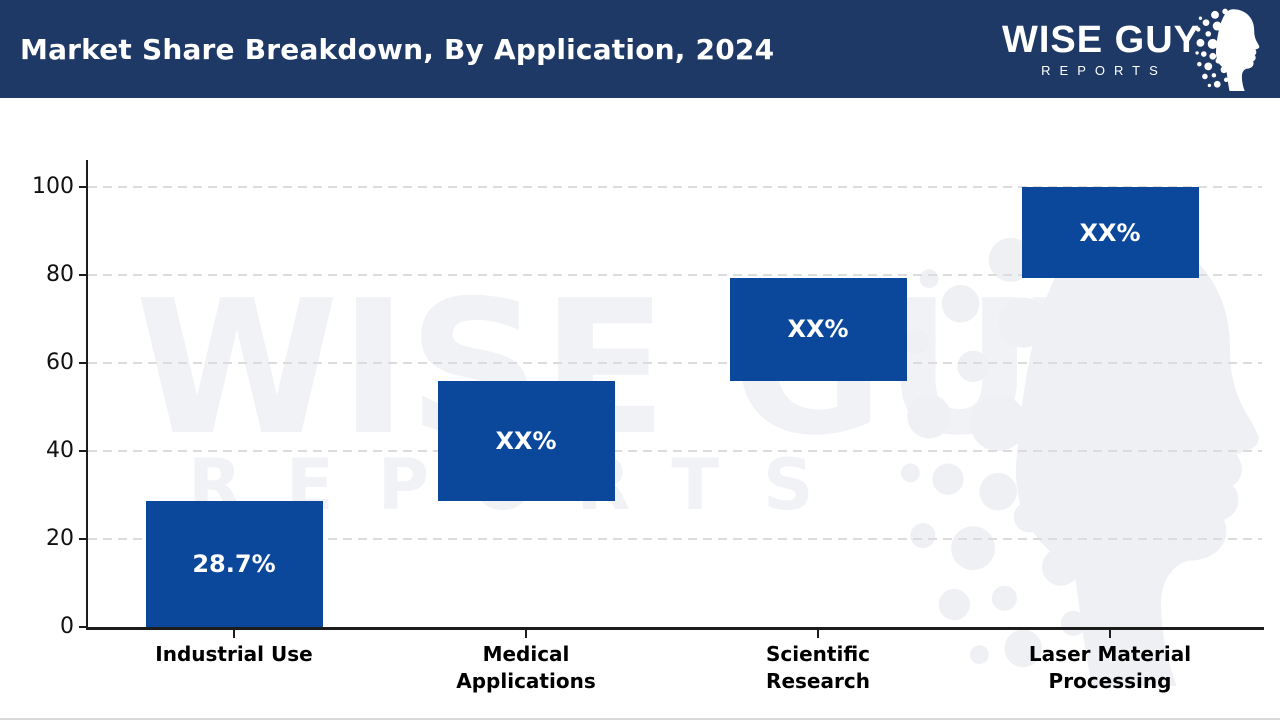  I want to click on x-label-medical-applications: Medical Applications, so click(526, 668).